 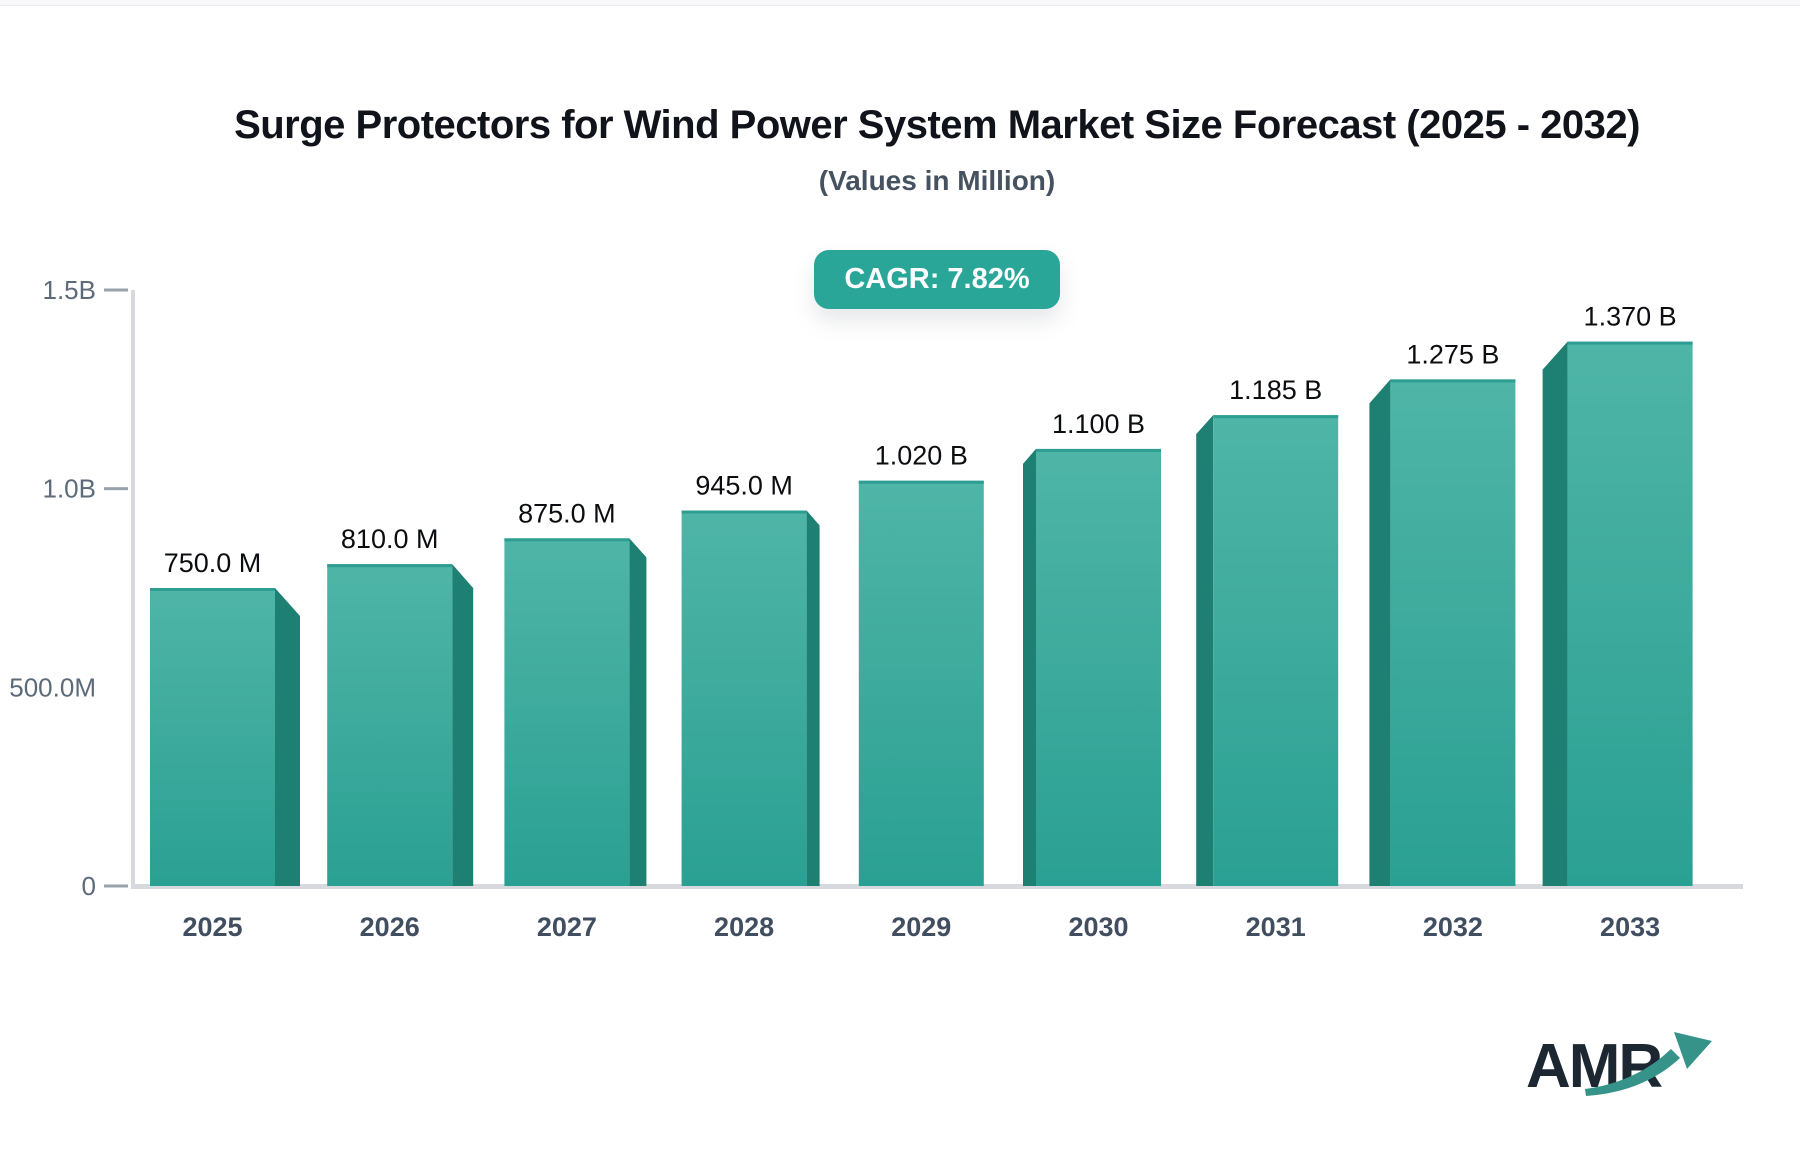 I want to click on bar-2030, so click(x=1092, y=667).